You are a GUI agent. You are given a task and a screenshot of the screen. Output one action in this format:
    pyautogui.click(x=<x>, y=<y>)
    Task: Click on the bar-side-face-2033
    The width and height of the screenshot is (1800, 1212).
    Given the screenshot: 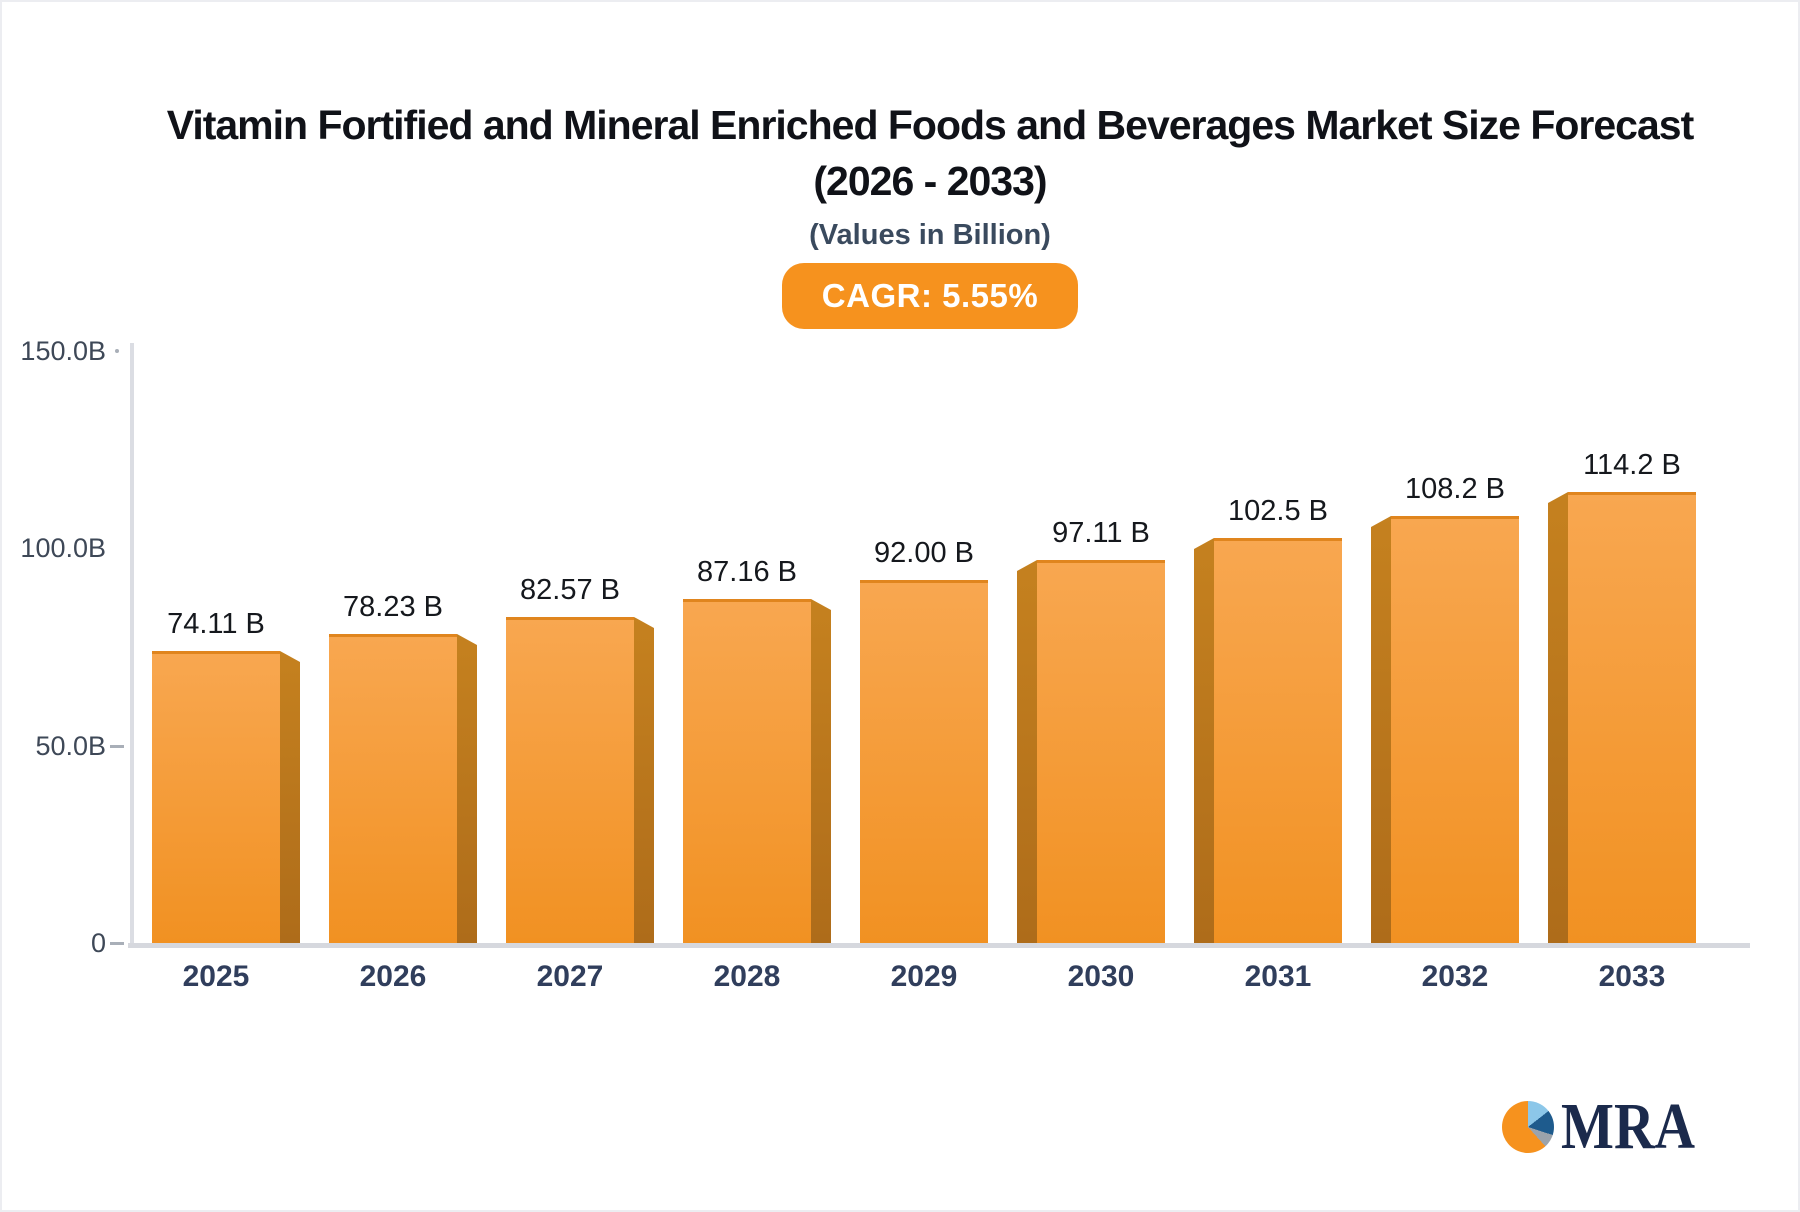 What is the action you would take?
    pyautogui.click(x=1558, y=717)
    